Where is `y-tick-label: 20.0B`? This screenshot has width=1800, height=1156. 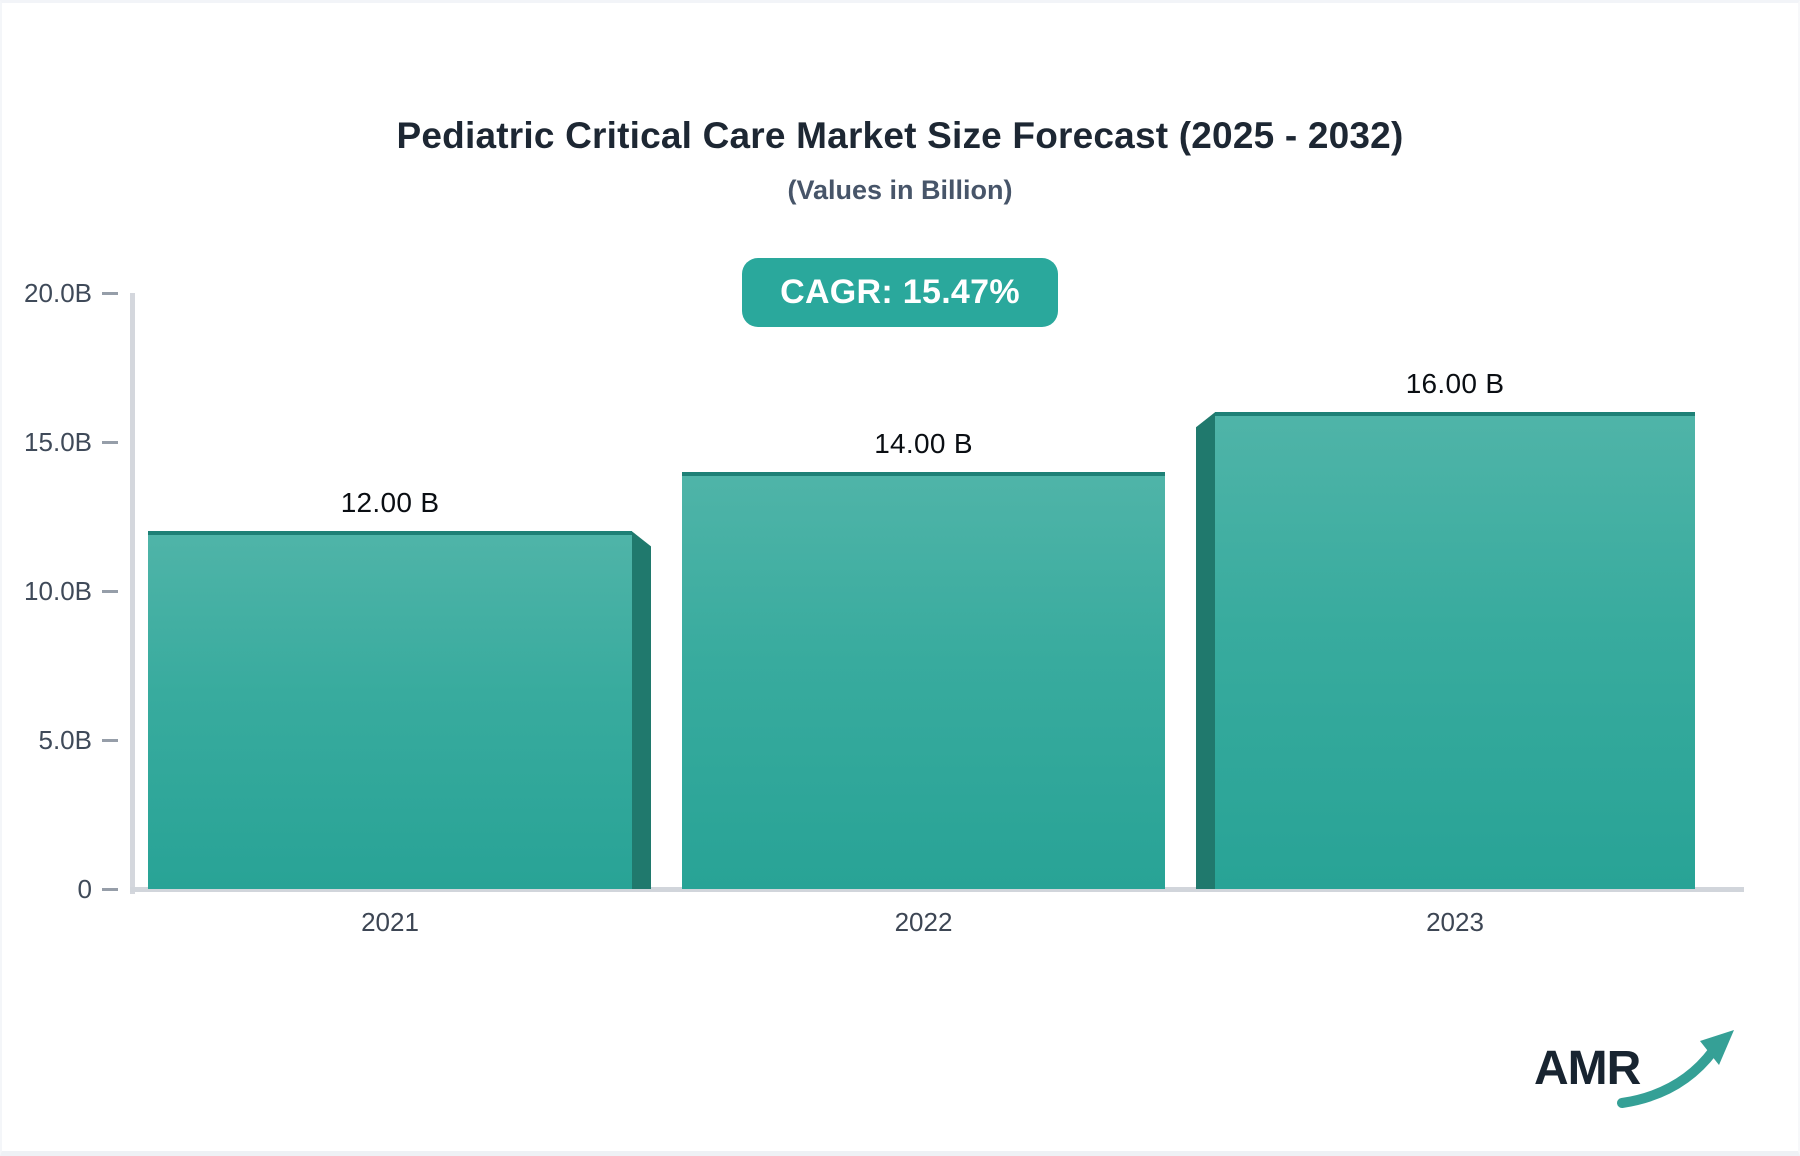
y-tick-label: 20.0B is located at coordinates (58, 293).